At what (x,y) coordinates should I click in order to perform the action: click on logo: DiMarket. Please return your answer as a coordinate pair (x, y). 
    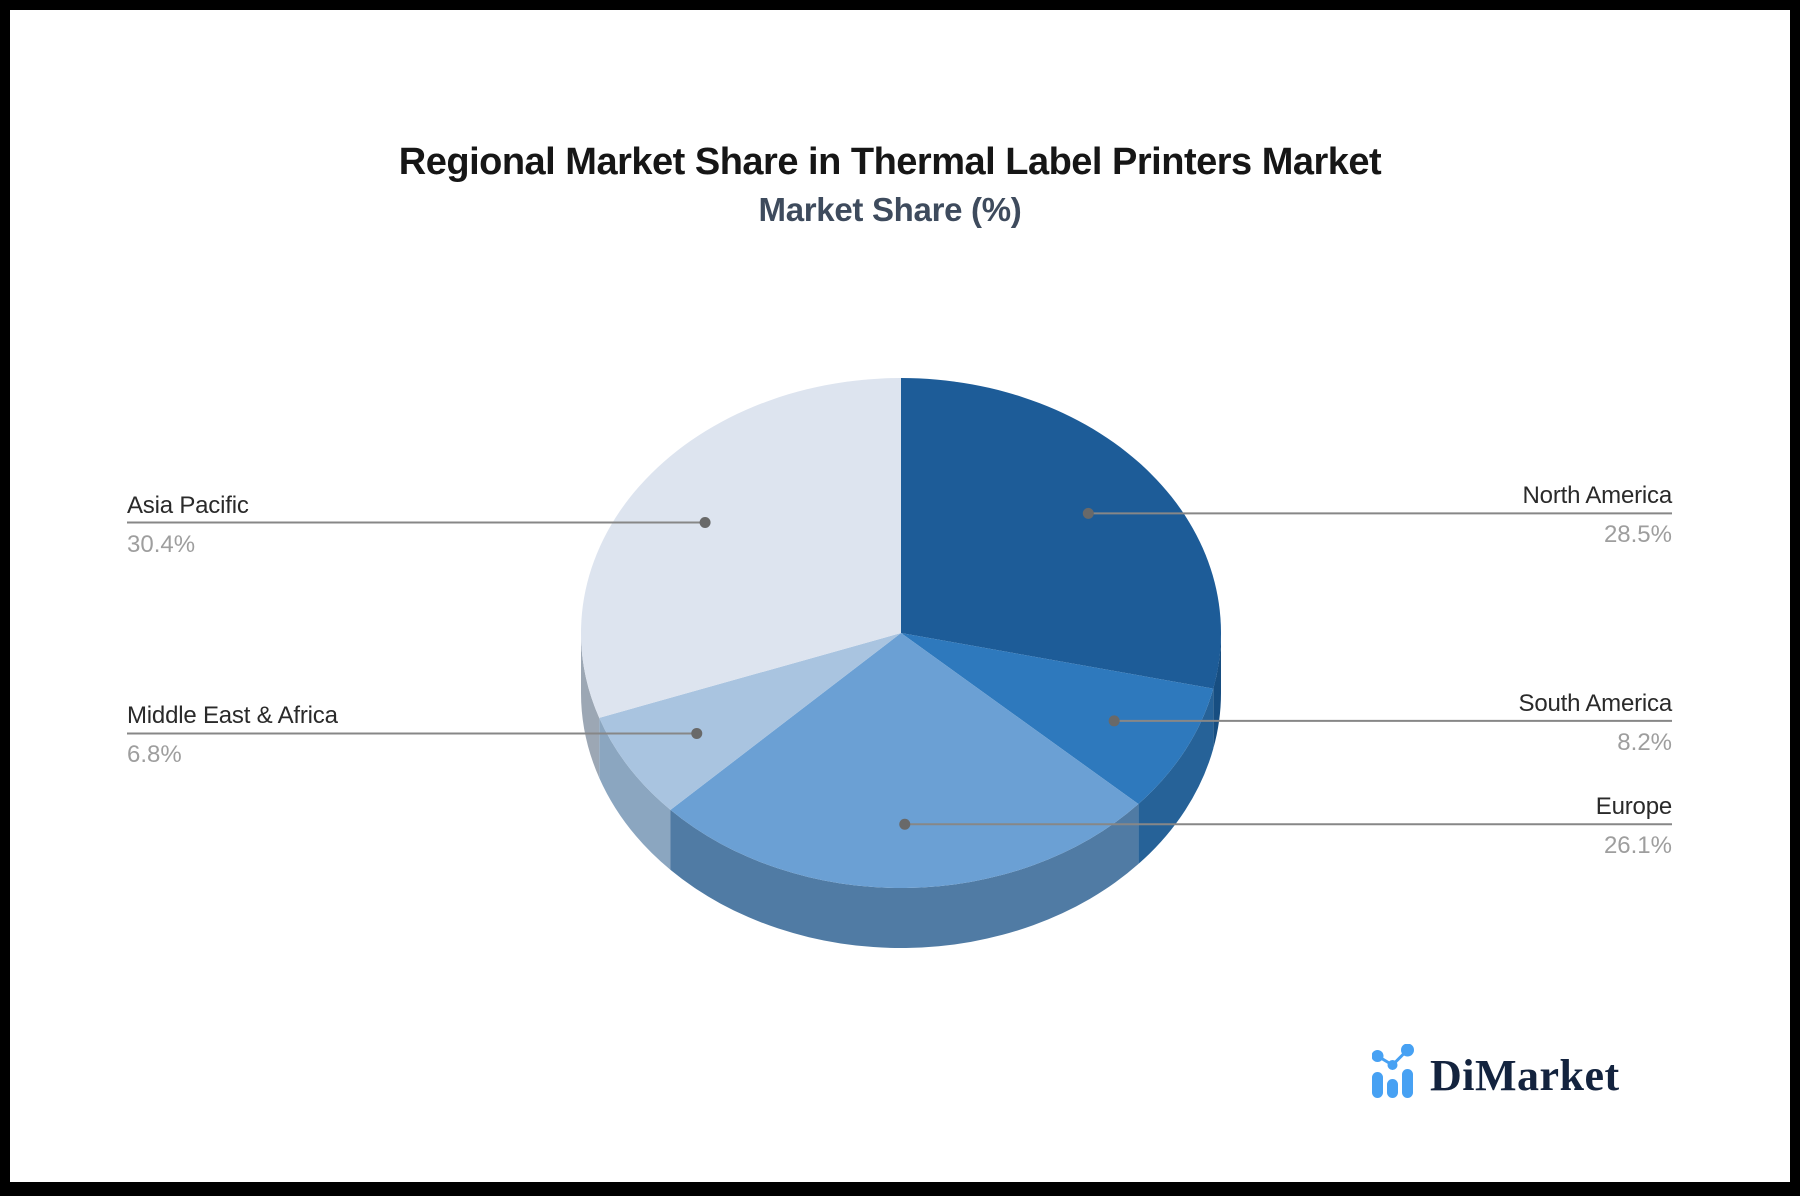
    Looking at the image, I should click on (1517, 1075).